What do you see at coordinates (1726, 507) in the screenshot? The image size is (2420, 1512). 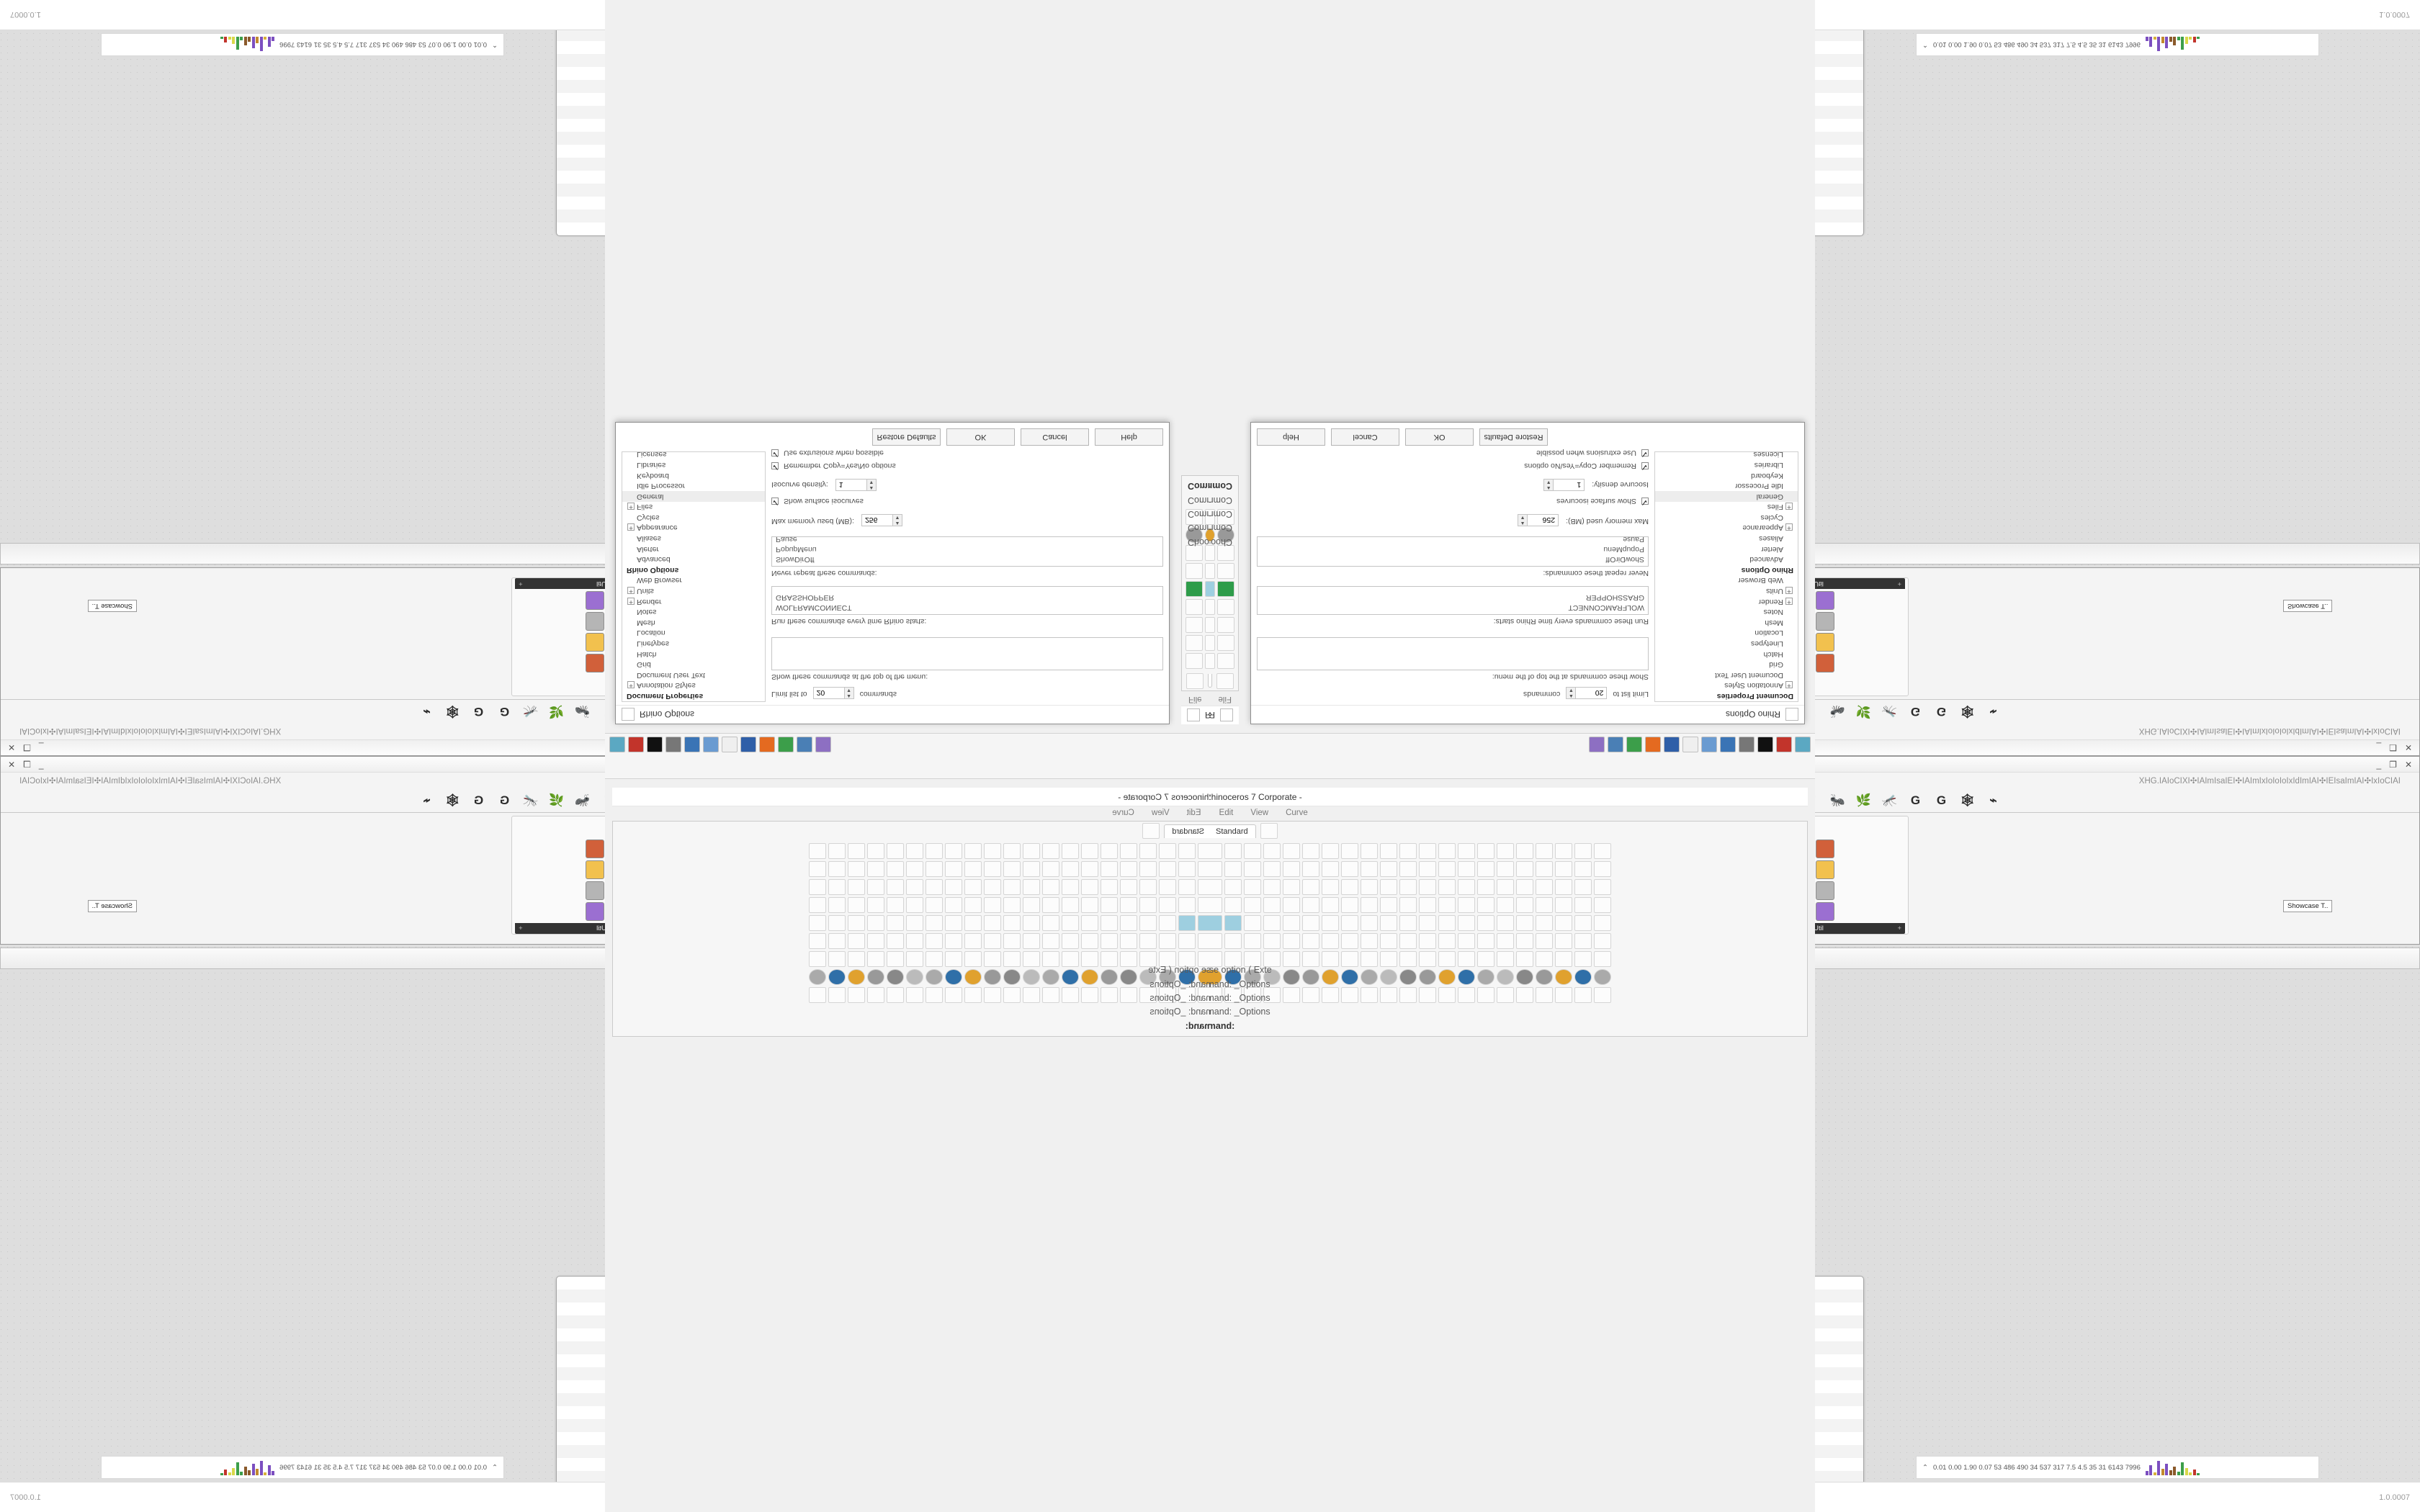 I see `options-tree-item-files: Files` at bounding box center [1726, 507].